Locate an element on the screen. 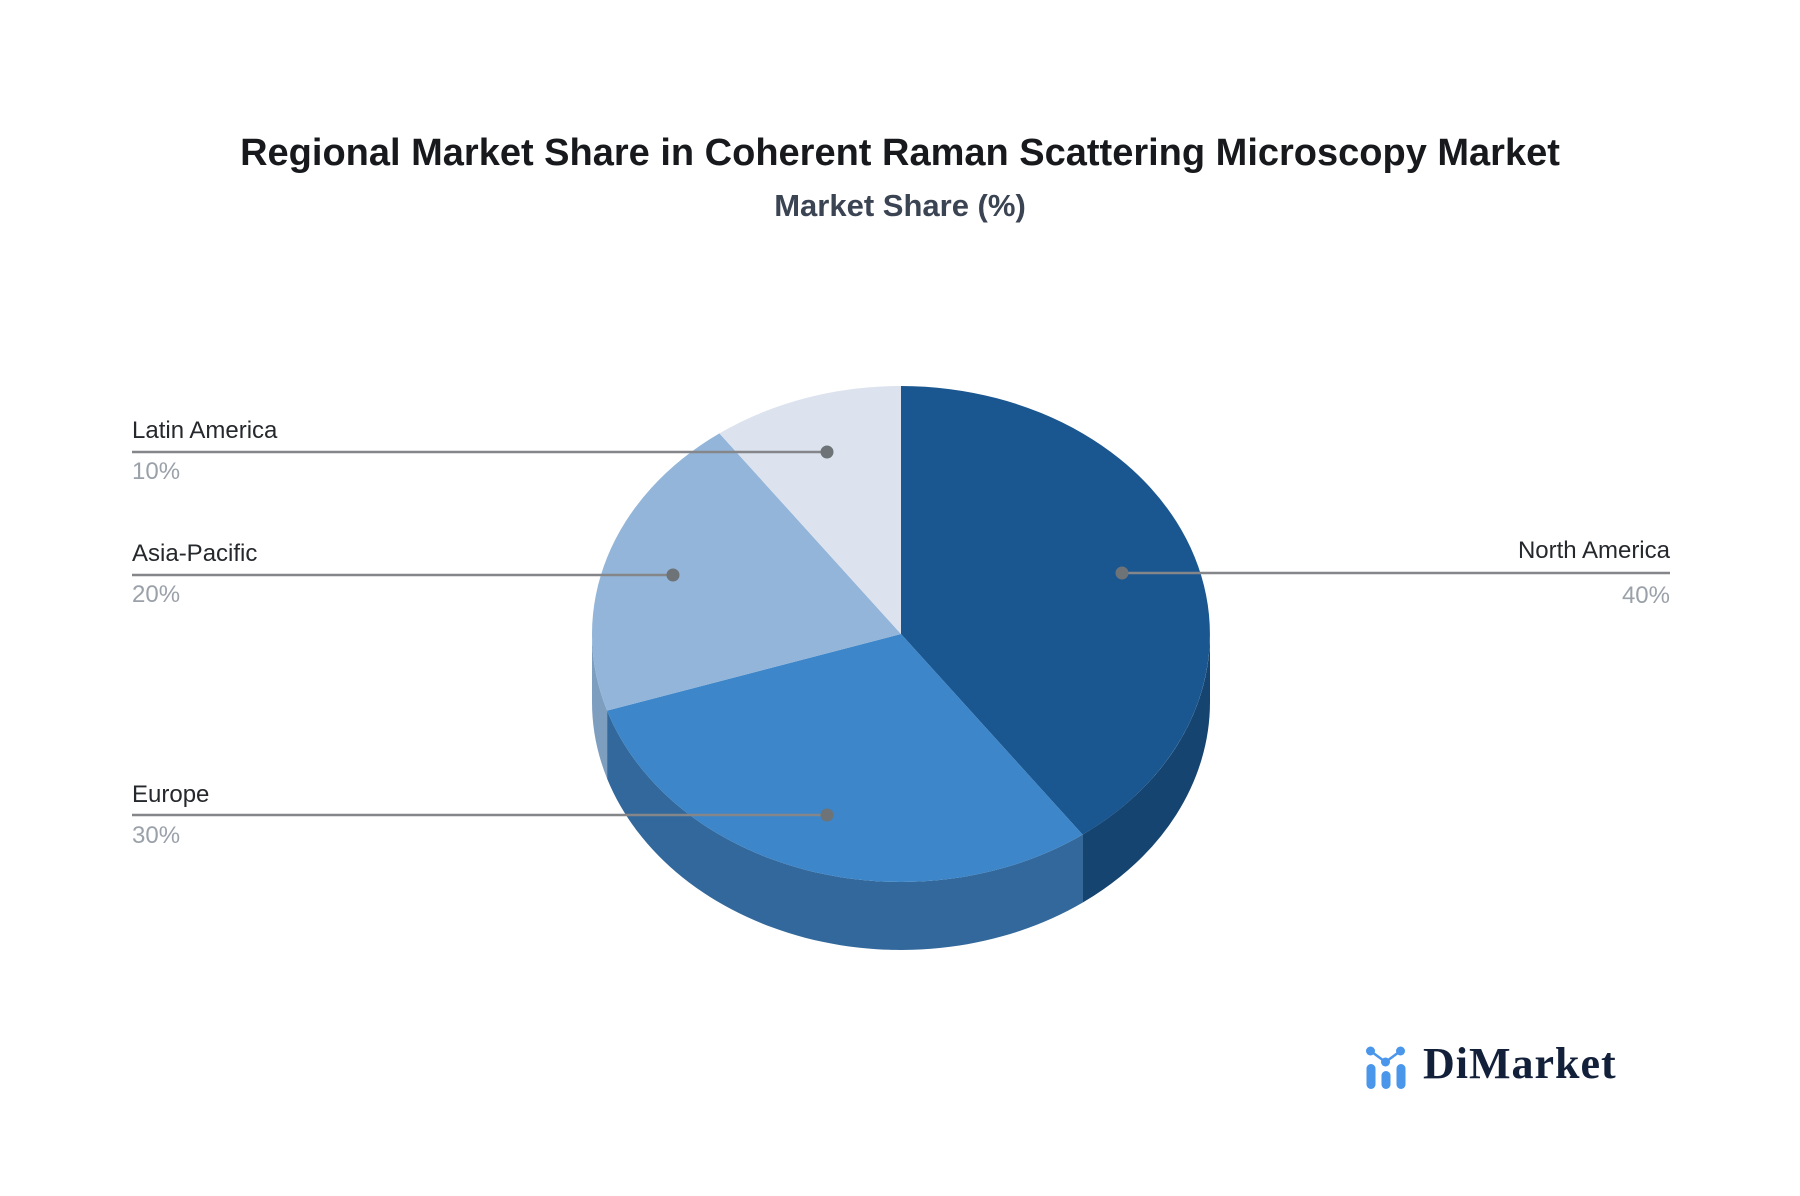 This screenshot has height=1196, width=1800. leader-dot-latin-america is located at coordinates (827, 452).